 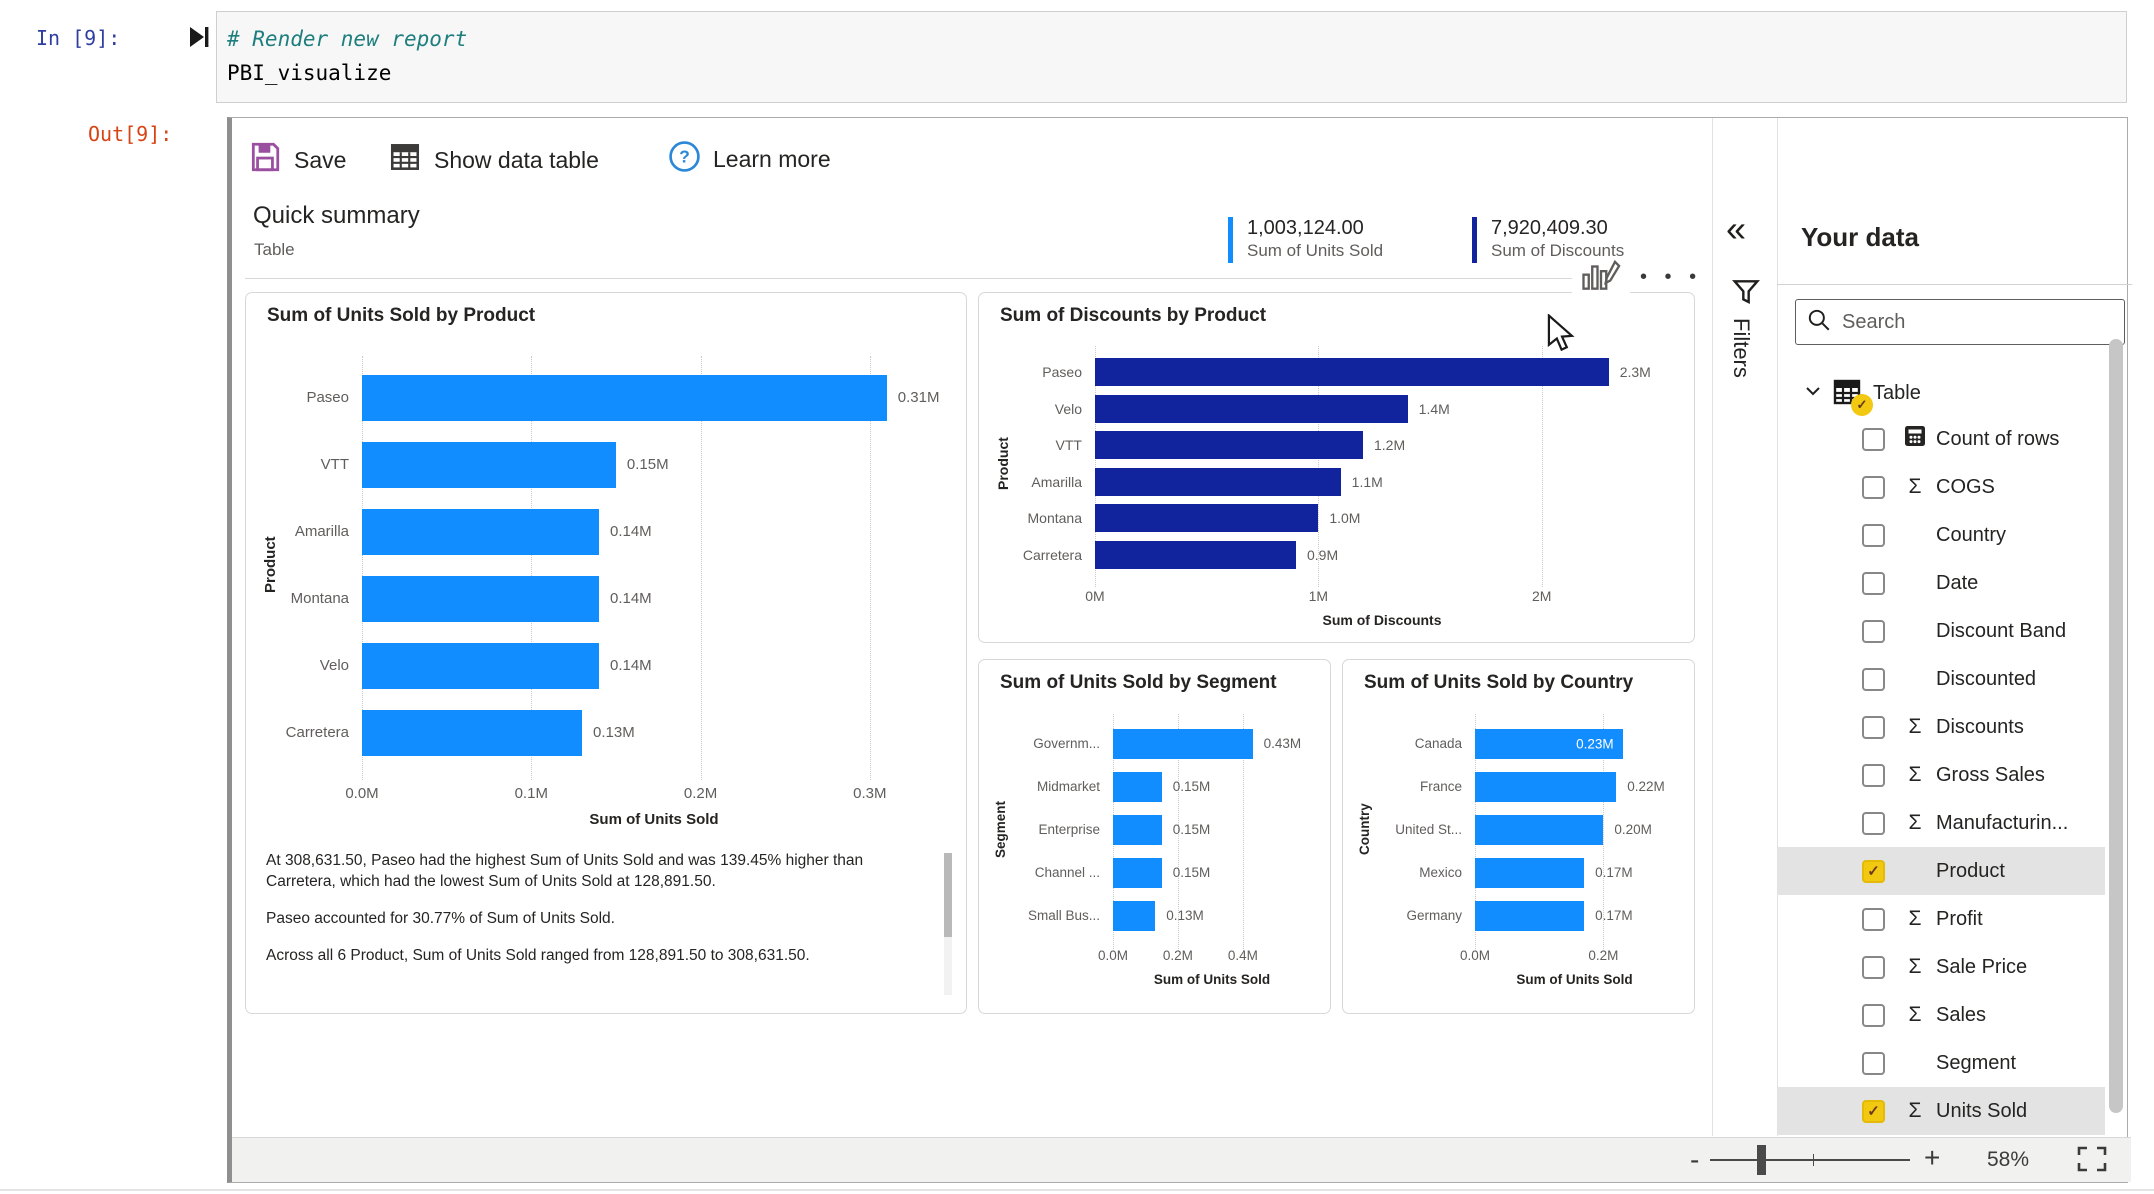 I want to click on field-row-discounted: Discounted, so click(x=1941, y=679).